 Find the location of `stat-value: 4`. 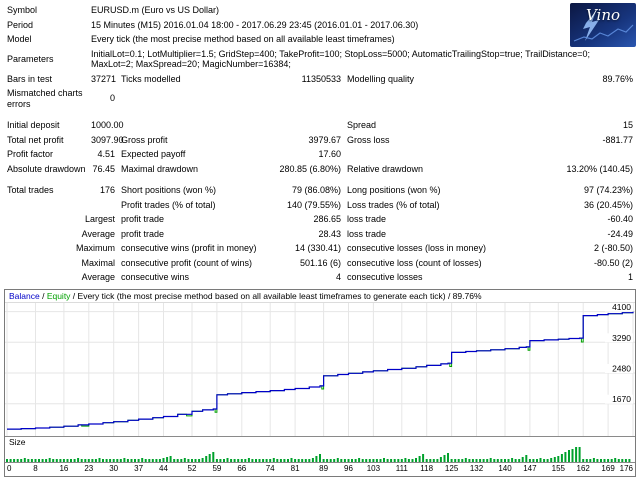

stat-value: 4 is located at coordinates (338, 277).